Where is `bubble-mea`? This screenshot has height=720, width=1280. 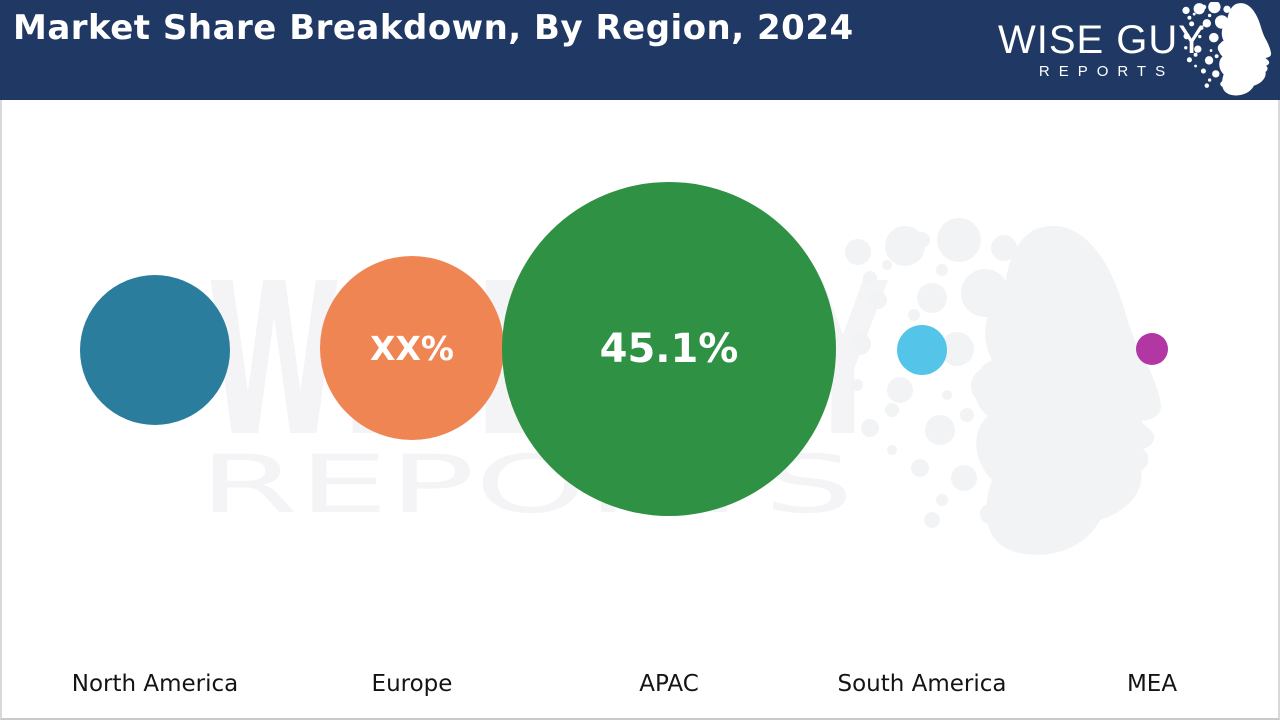
bubble-mea is located at coordinates (1152, 349).